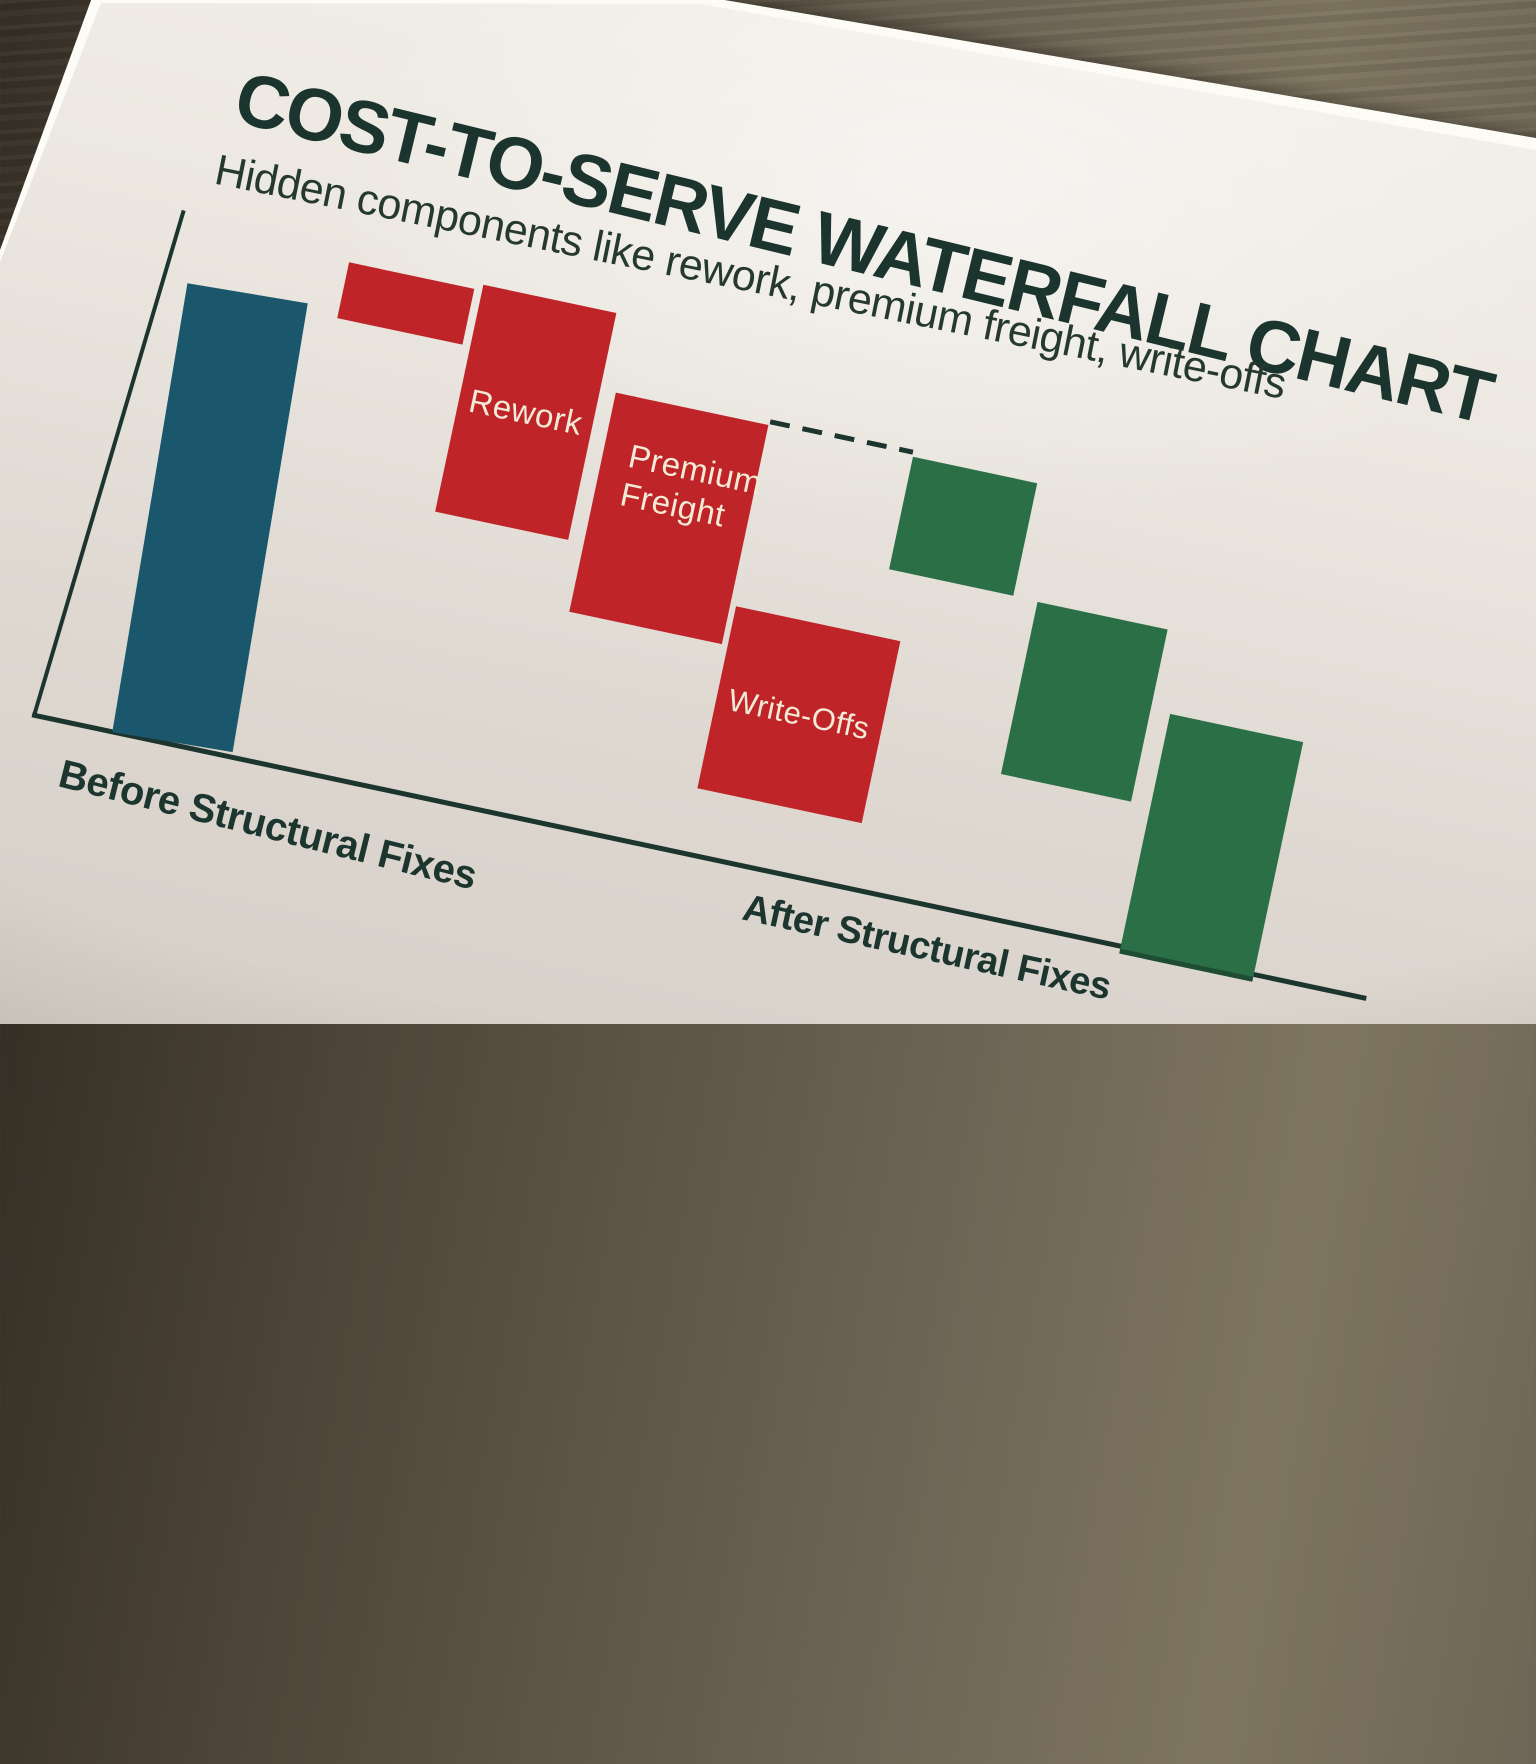 This screenshot has width=1536, height=1764. I want to click on rework-bar-label: Rework, so click(525, 411).